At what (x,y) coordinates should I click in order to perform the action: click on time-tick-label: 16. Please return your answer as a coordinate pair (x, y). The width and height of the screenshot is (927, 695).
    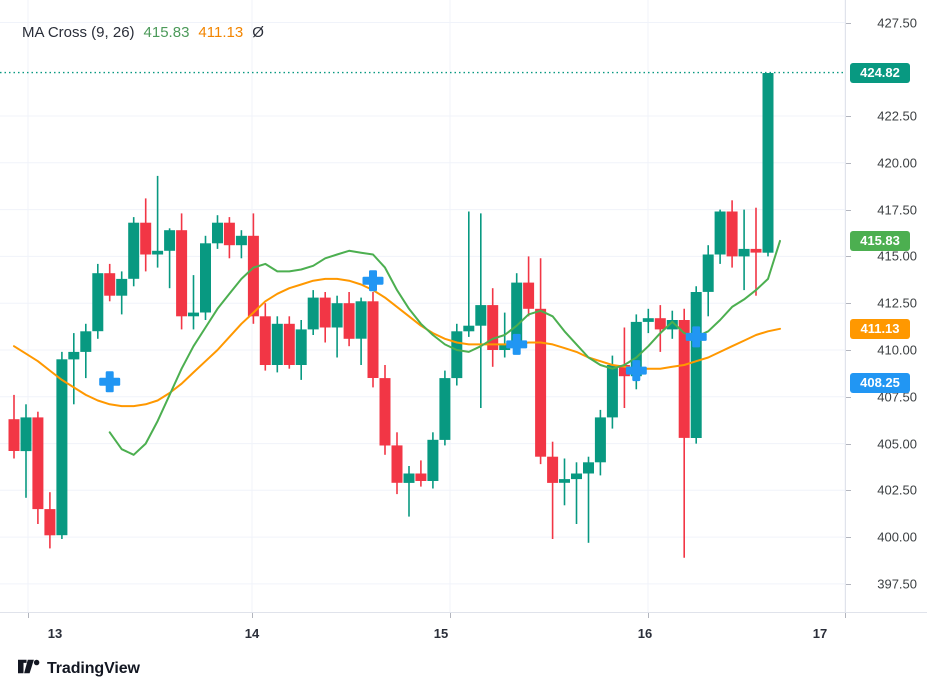
    Looking at the image, I should click on (645, 633).